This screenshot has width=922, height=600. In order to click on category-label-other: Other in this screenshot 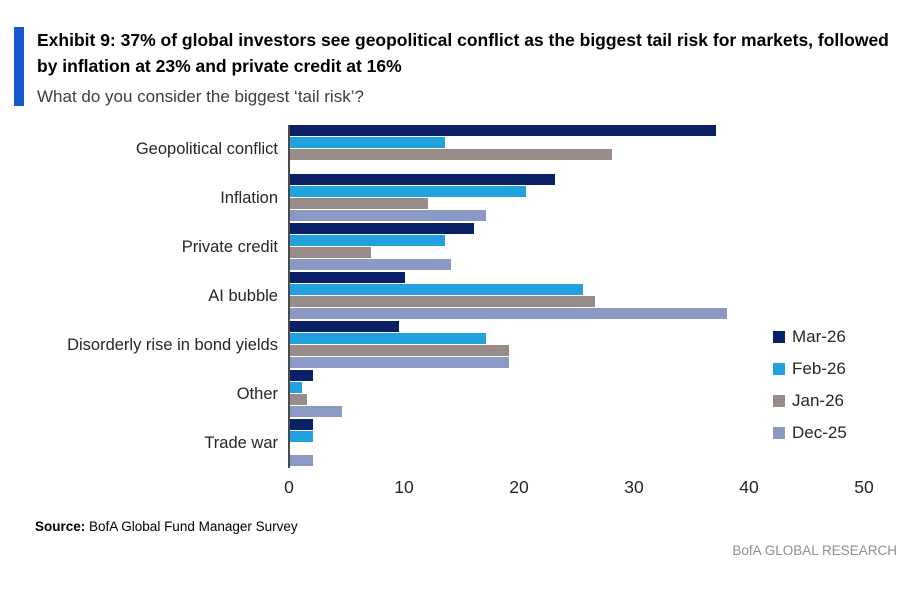, I will do `click(257, 393)`.